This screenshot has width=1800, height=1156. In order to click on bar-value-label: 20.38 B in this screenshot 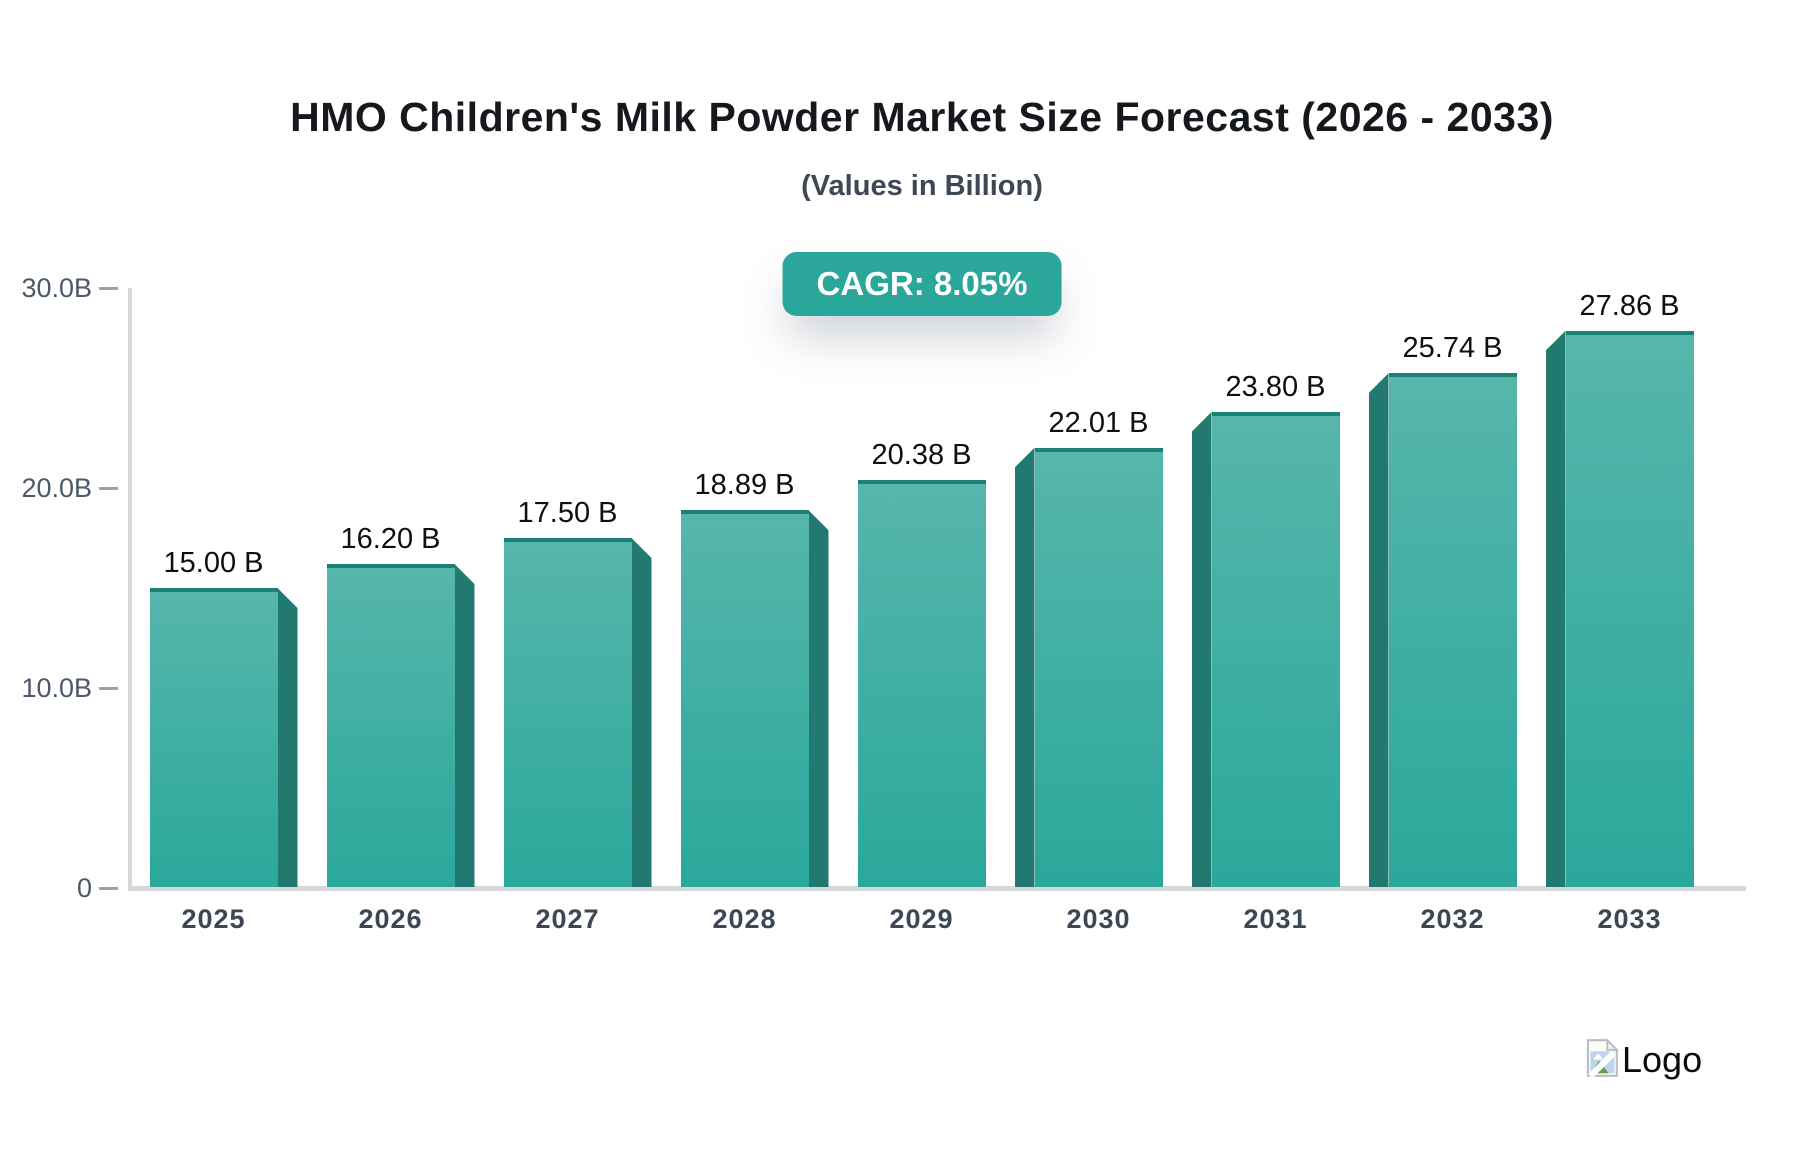, I will do `click(921, 455)`.